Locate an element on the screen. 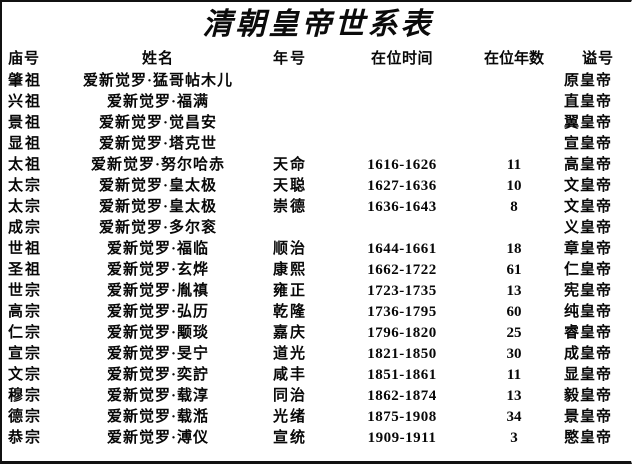 This screenshot has width=632, height=464. cell-posthumous-name: 愍皇帝 is located at coordinates (588, 438).